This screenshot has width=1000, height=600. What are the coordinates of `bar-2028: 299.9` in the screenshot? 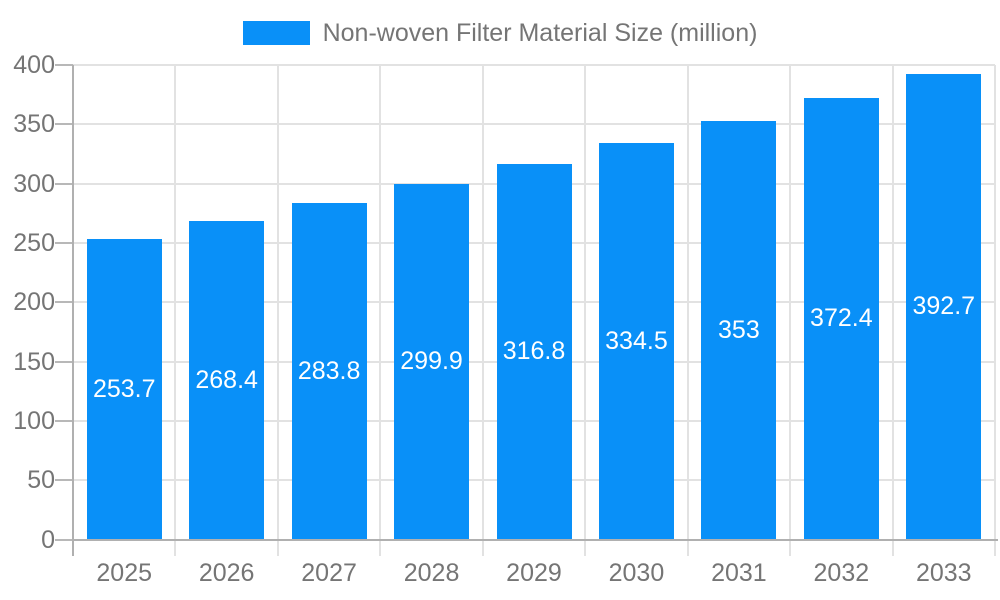 It's located at (432, 361).